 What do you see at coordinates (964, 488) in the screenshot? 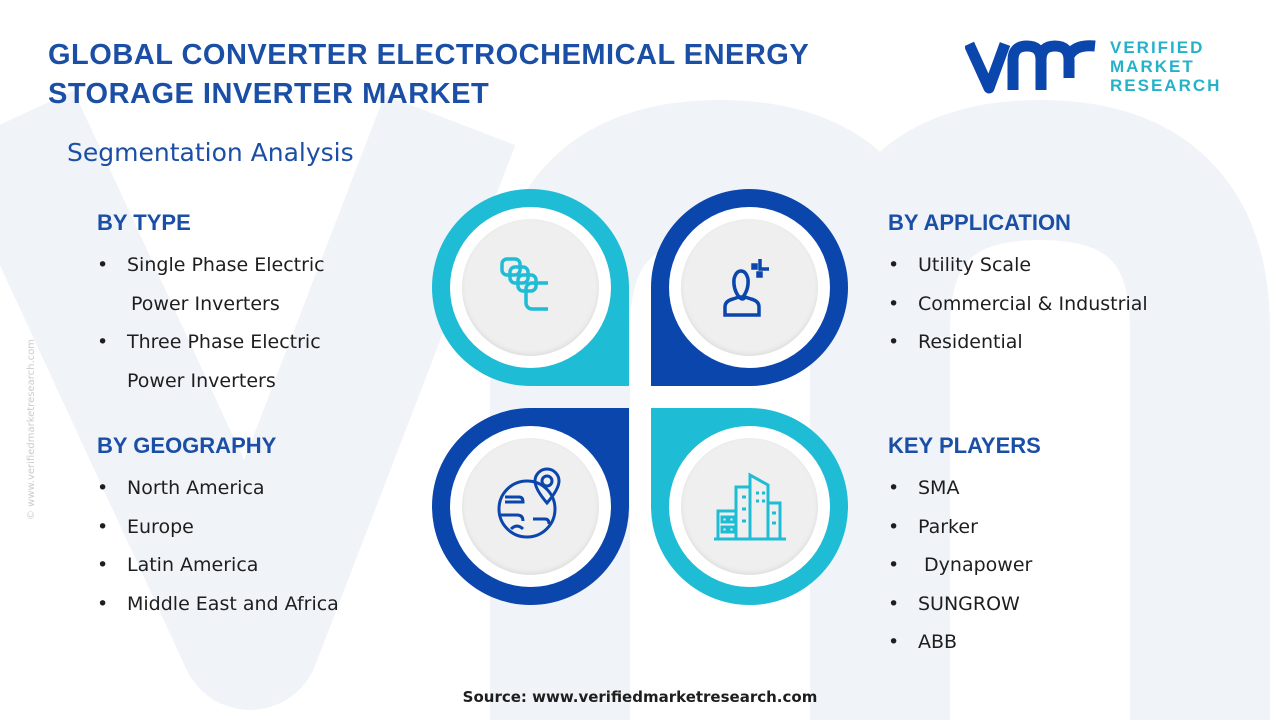
I see `list-item: SMA` at bounding box center [964, 488].